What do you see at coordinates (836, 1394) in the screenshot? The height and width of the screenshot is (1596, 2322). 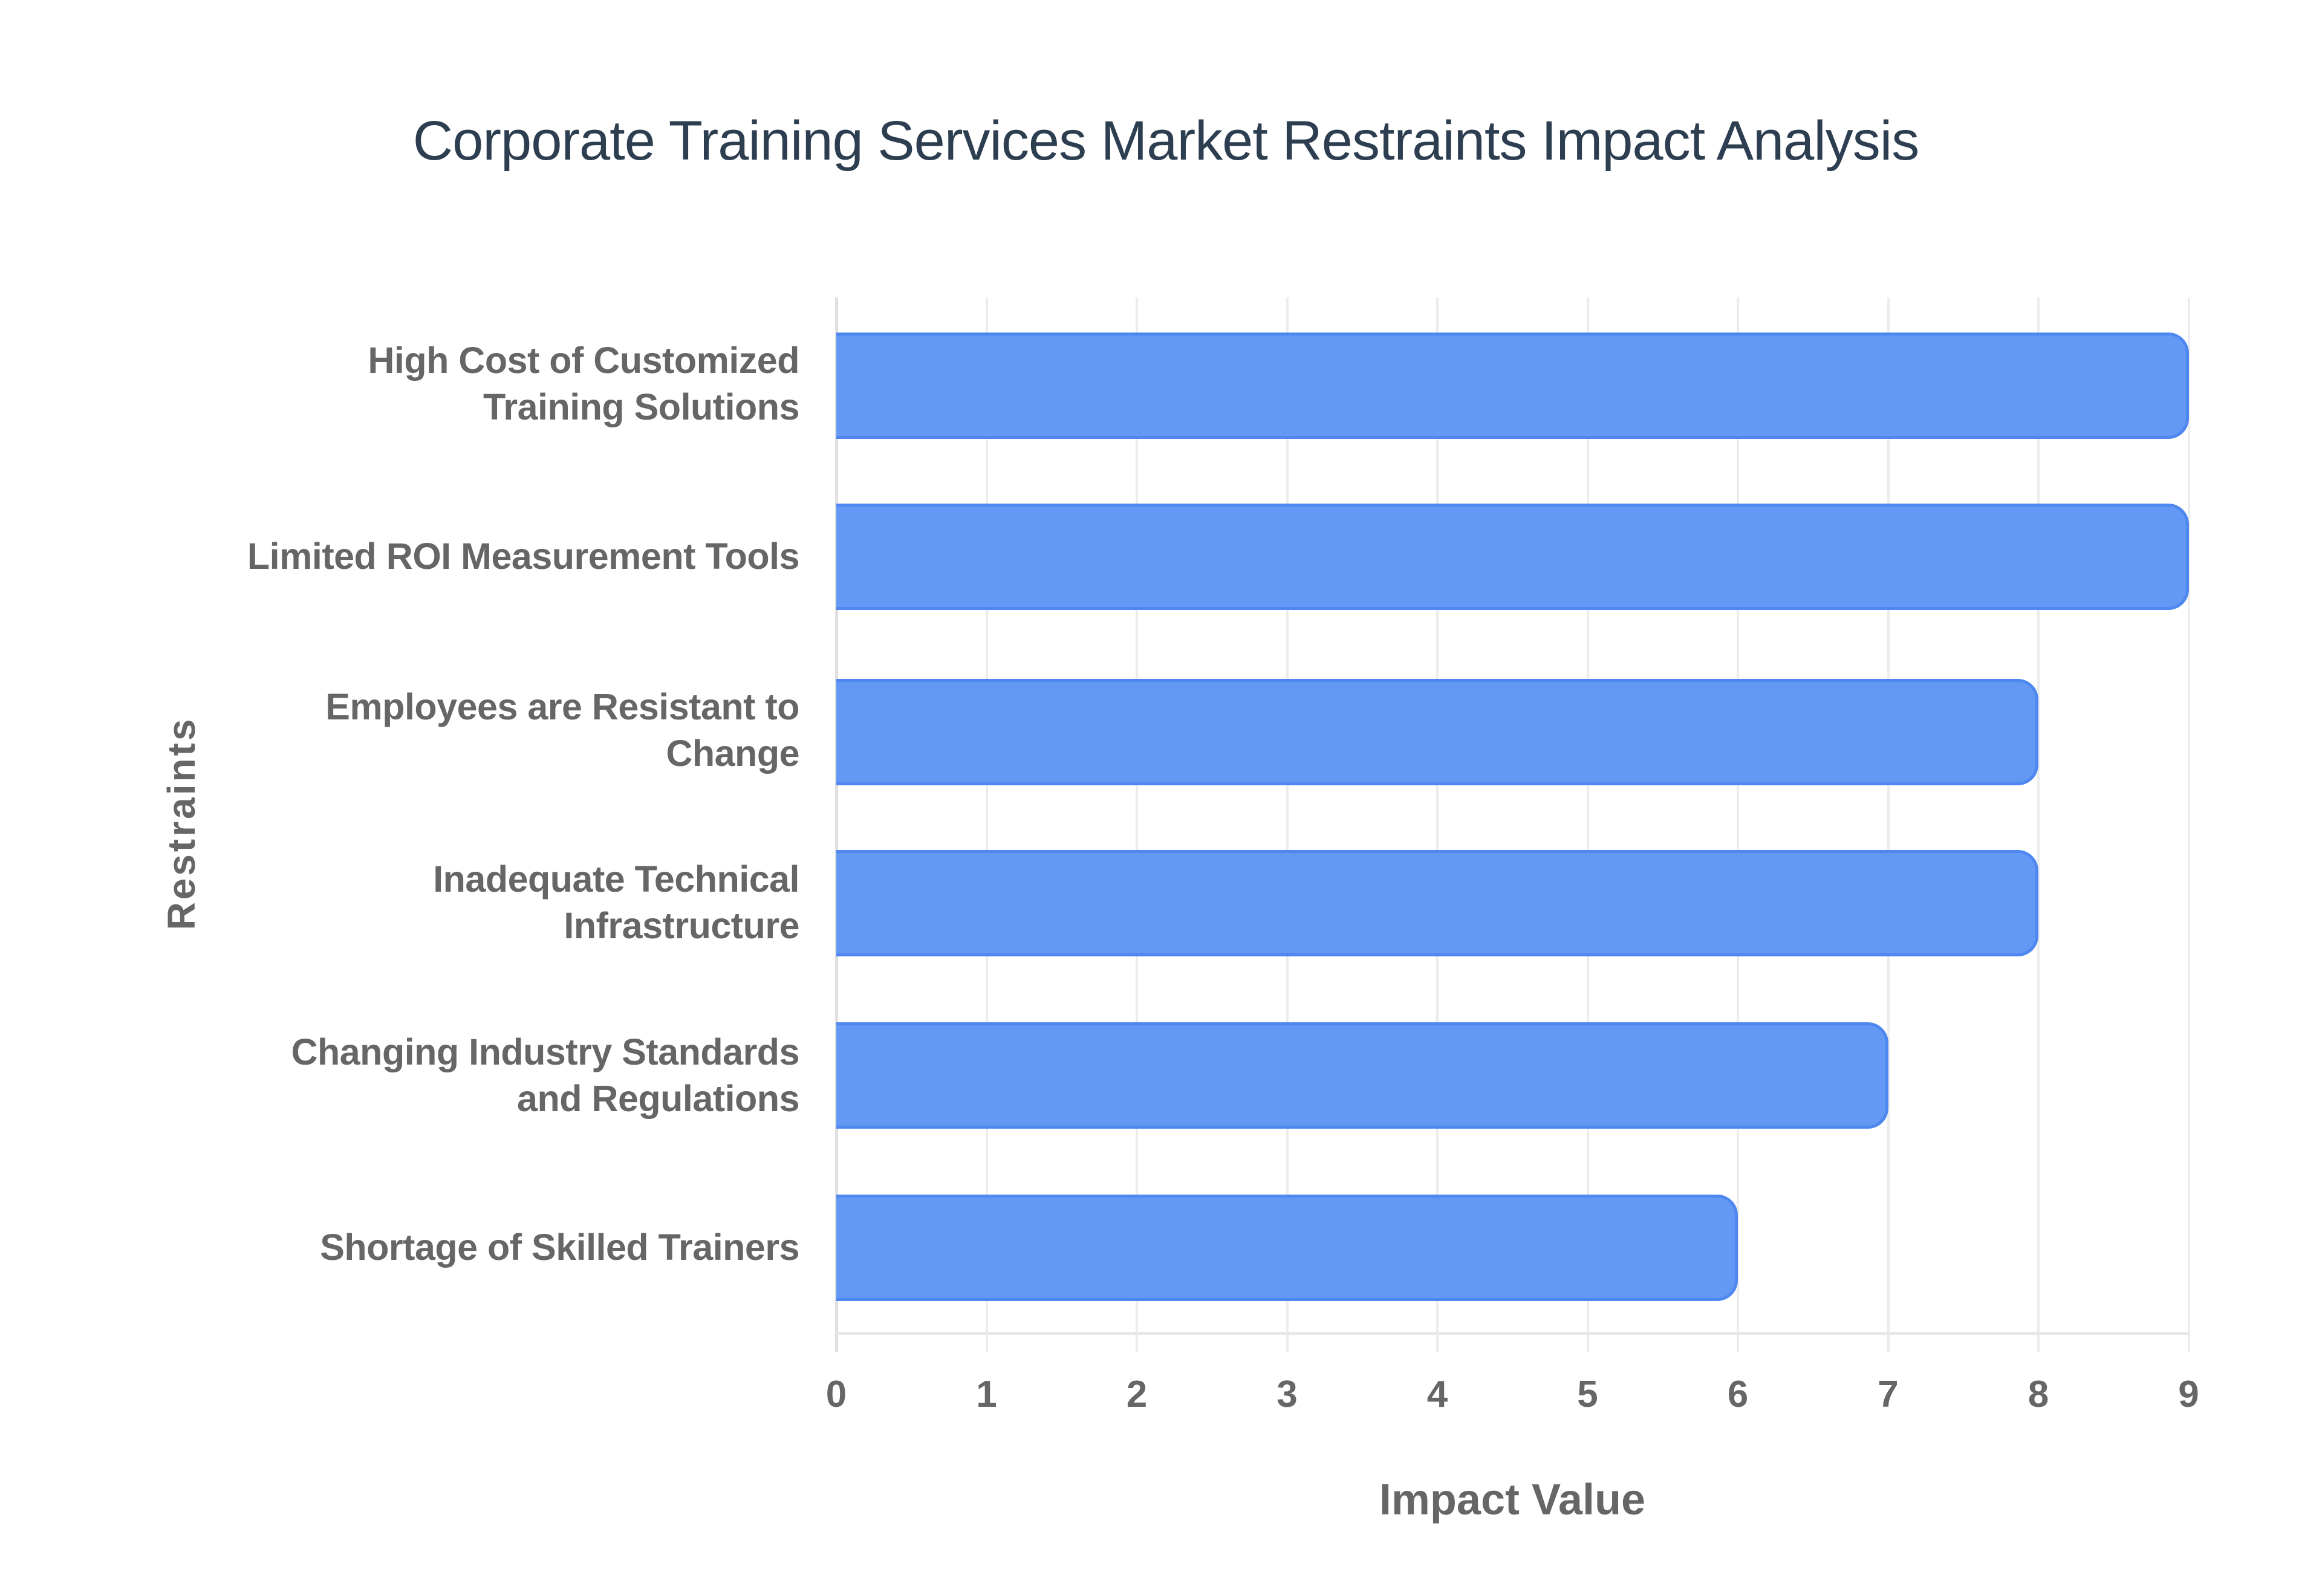 I see `x-tick-label: 0` at bounding box center [836, 1394].